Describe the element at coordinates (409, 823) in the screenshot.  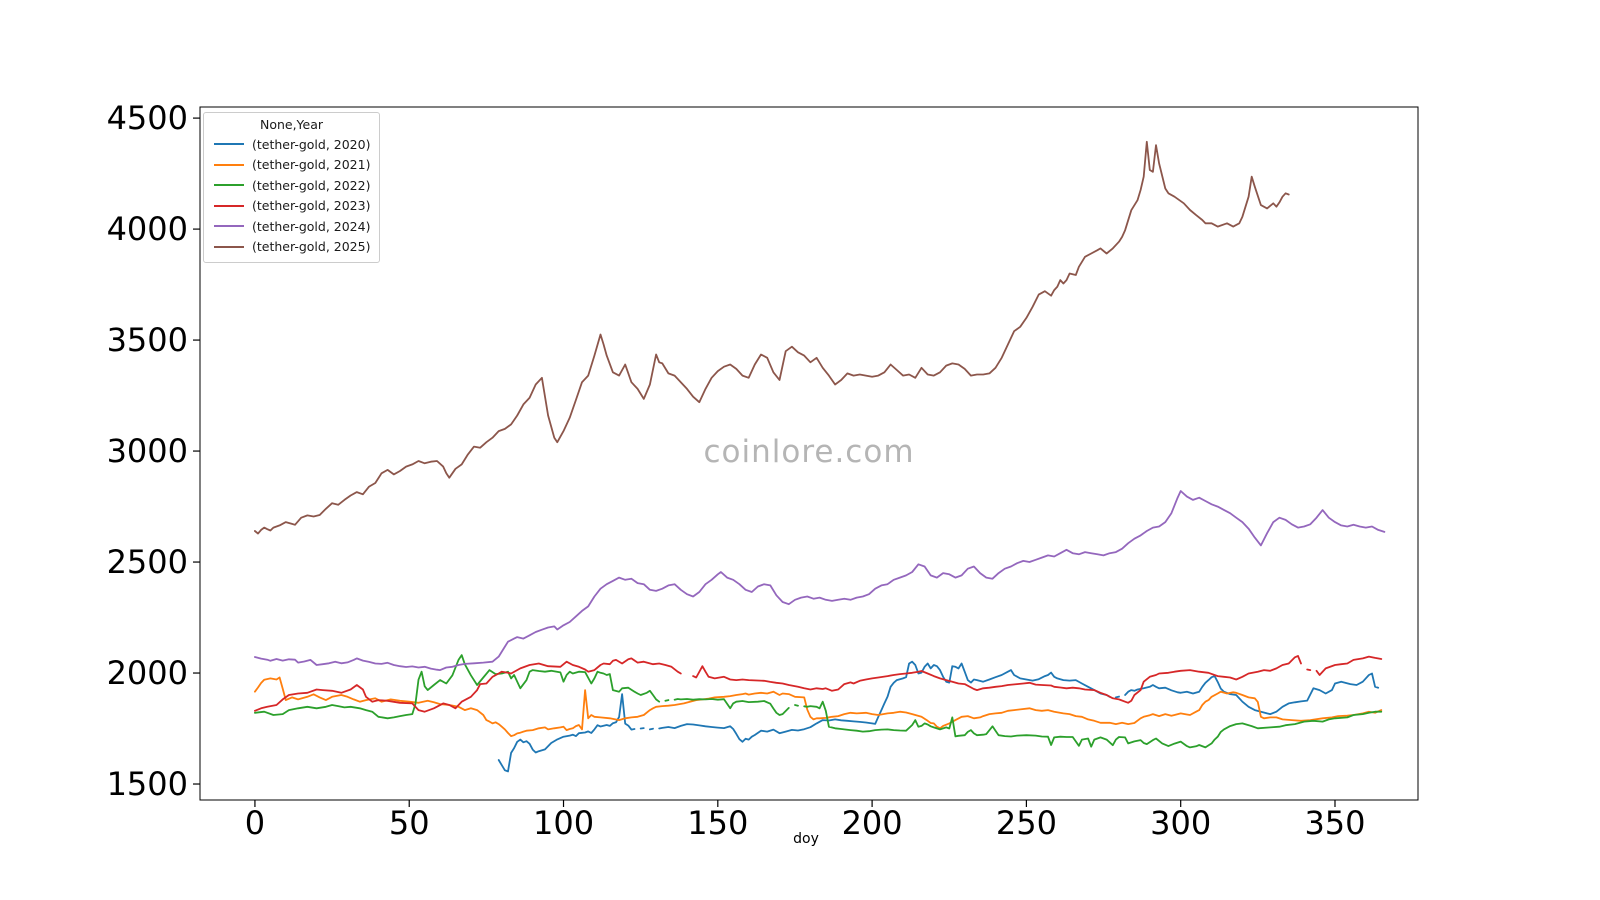
I see `x-tick-label: 50` at that location.